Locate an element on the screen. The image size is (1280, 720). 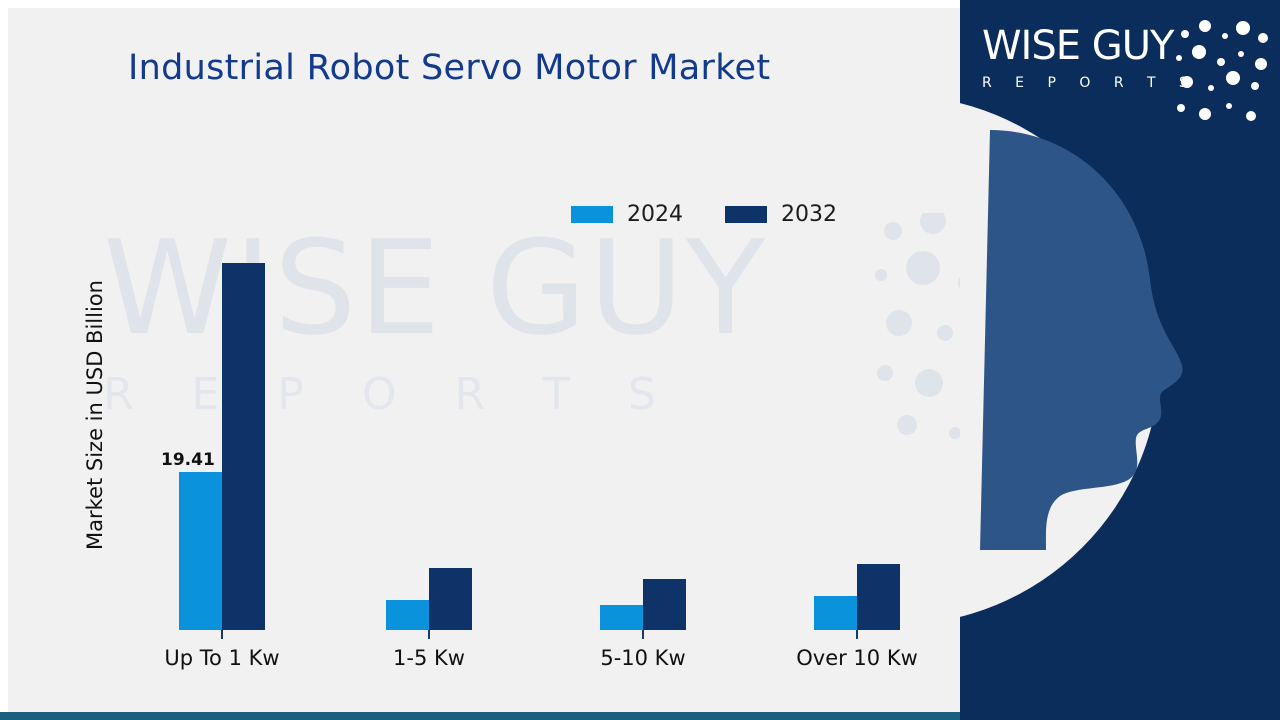
x-axis-label-over-10-kw: Over 10 Kw is located at coordinates (857, 658).